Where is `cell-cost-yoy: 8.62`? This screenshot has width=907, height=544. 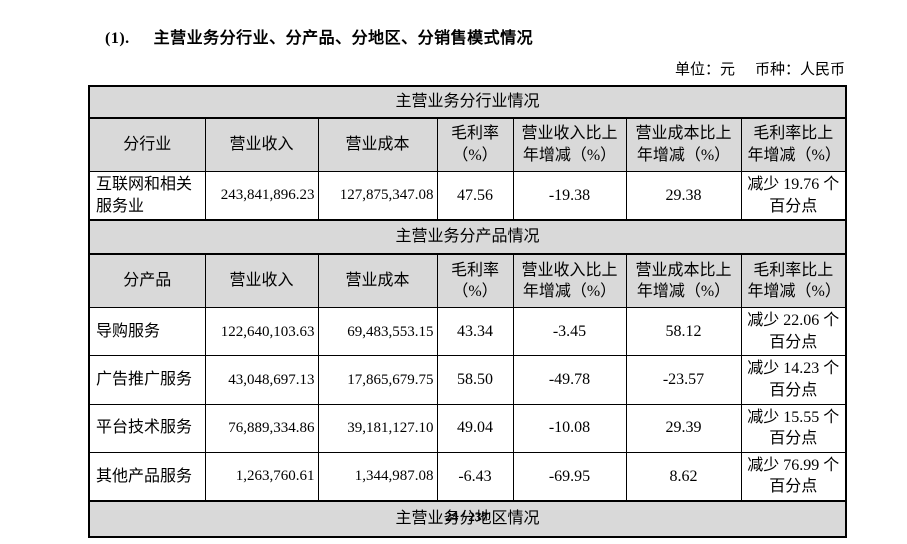
cell-cost-yoy: 8.62 is located at coordinates (683, 476).